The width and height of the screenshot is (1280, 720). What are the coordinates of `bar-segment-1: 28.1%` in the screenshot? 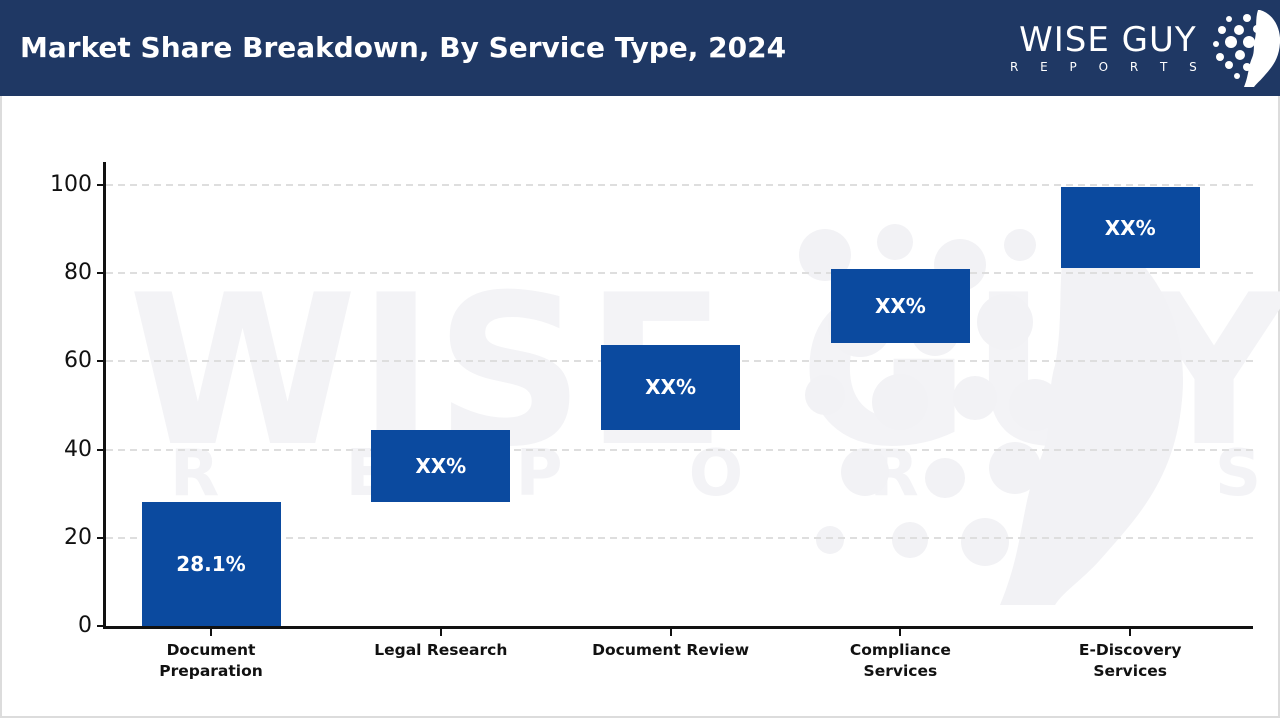 It's located at (211, 564).